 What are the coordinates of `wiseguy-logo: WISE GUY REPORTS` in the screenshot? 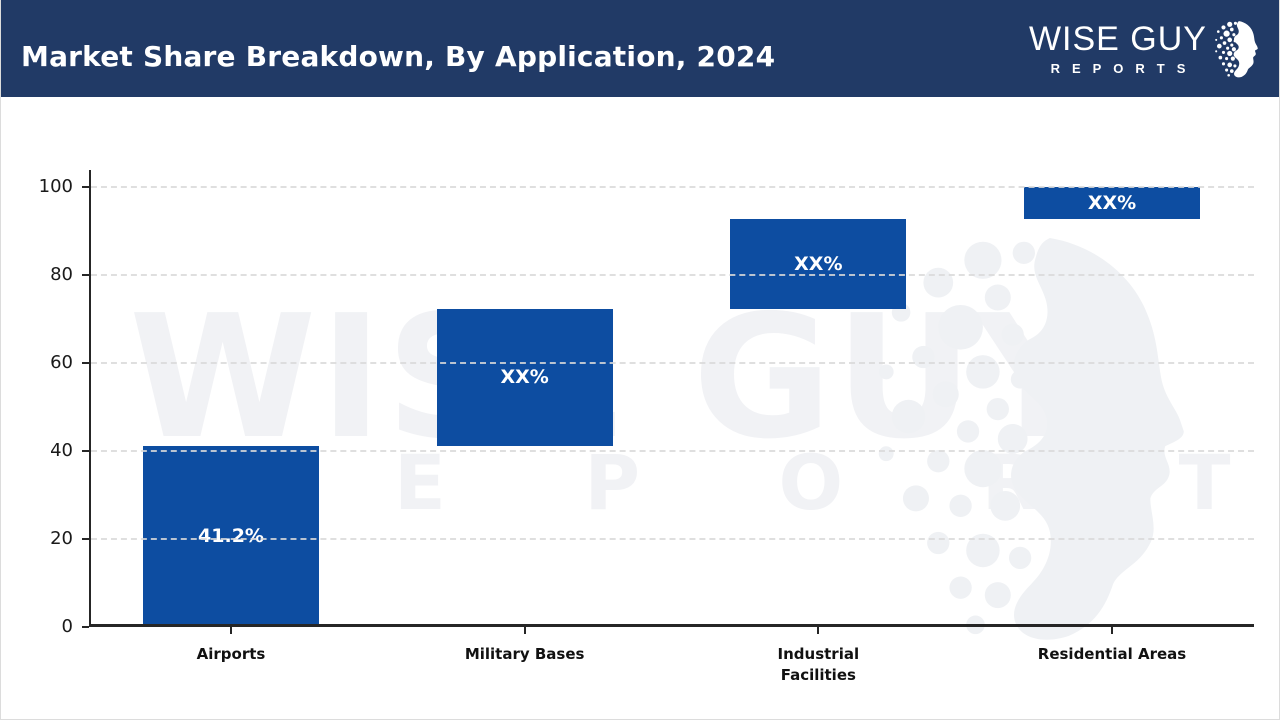 It's located at (1146, 49).